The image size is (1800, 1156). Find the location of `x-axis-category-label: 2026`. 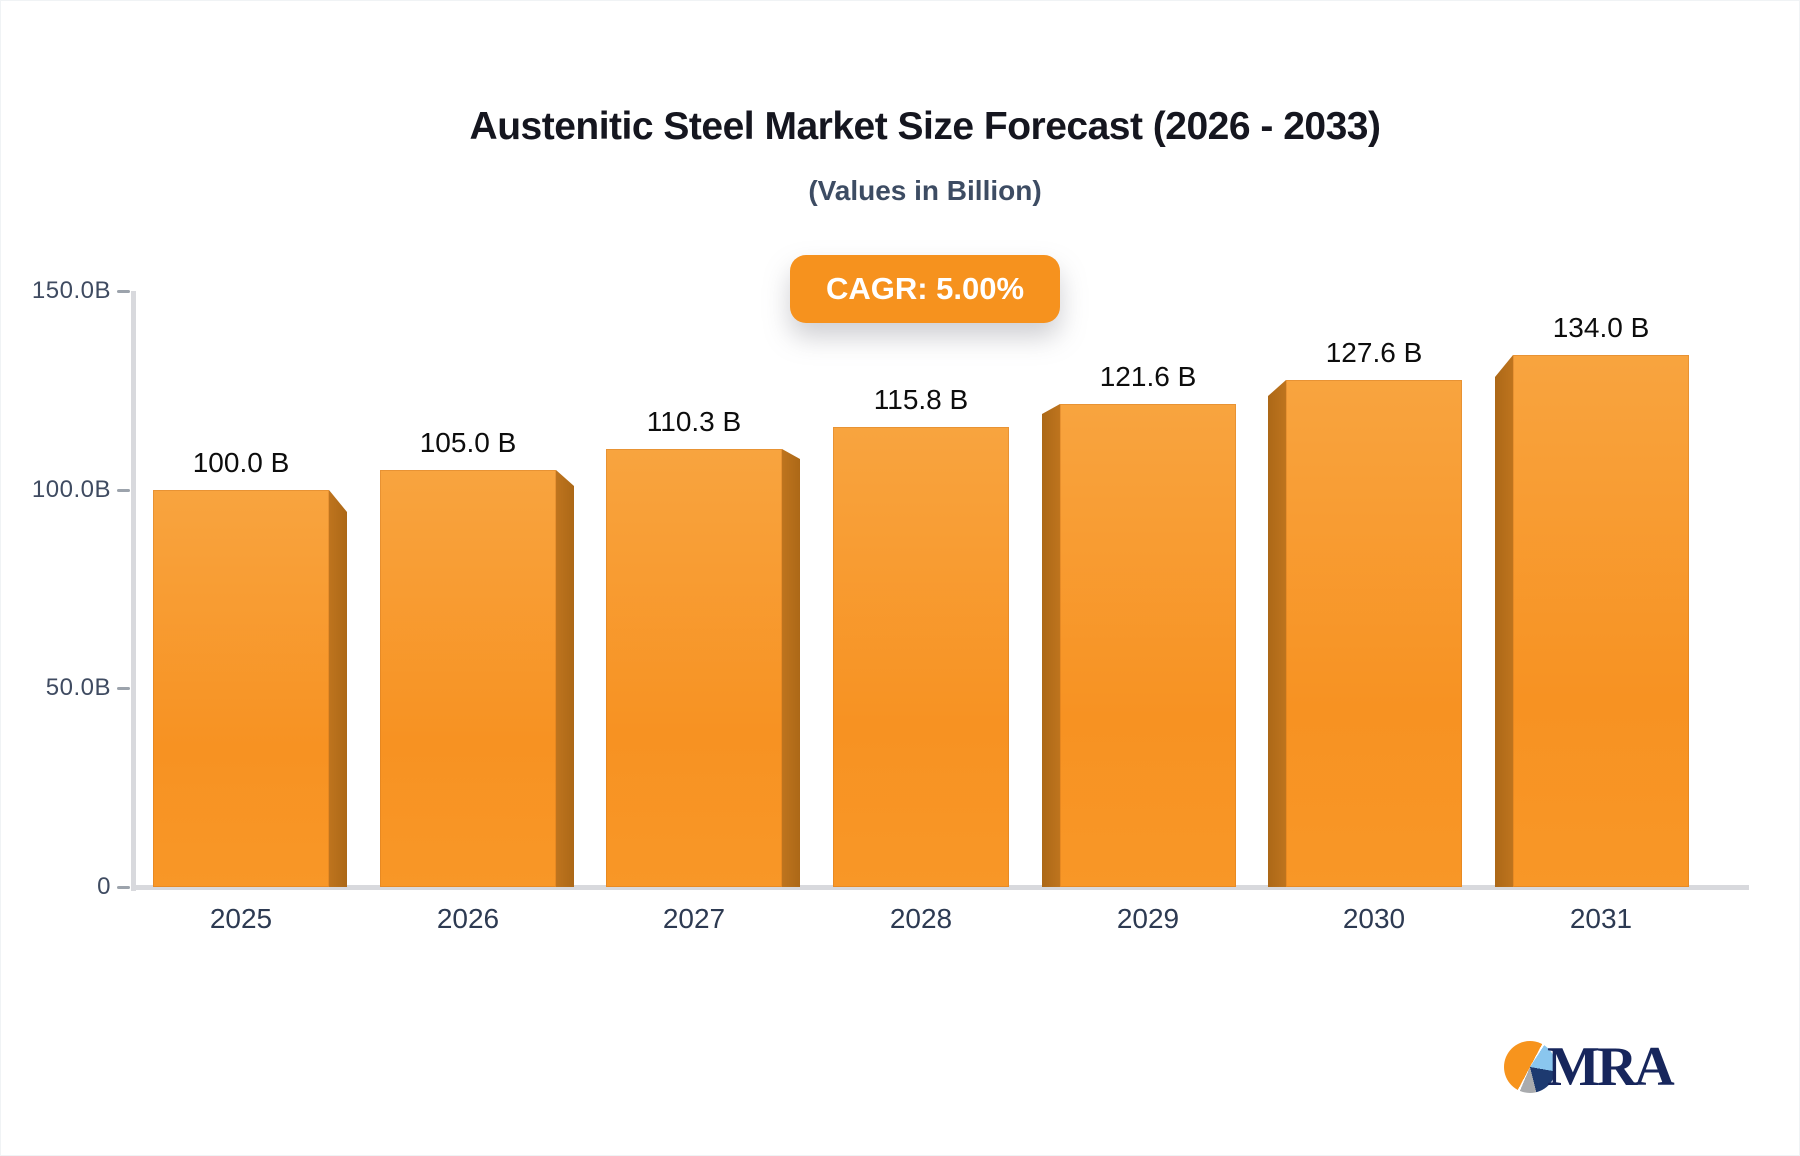

x-axis-category-label: 2026 is located at coordinates (468, 918).